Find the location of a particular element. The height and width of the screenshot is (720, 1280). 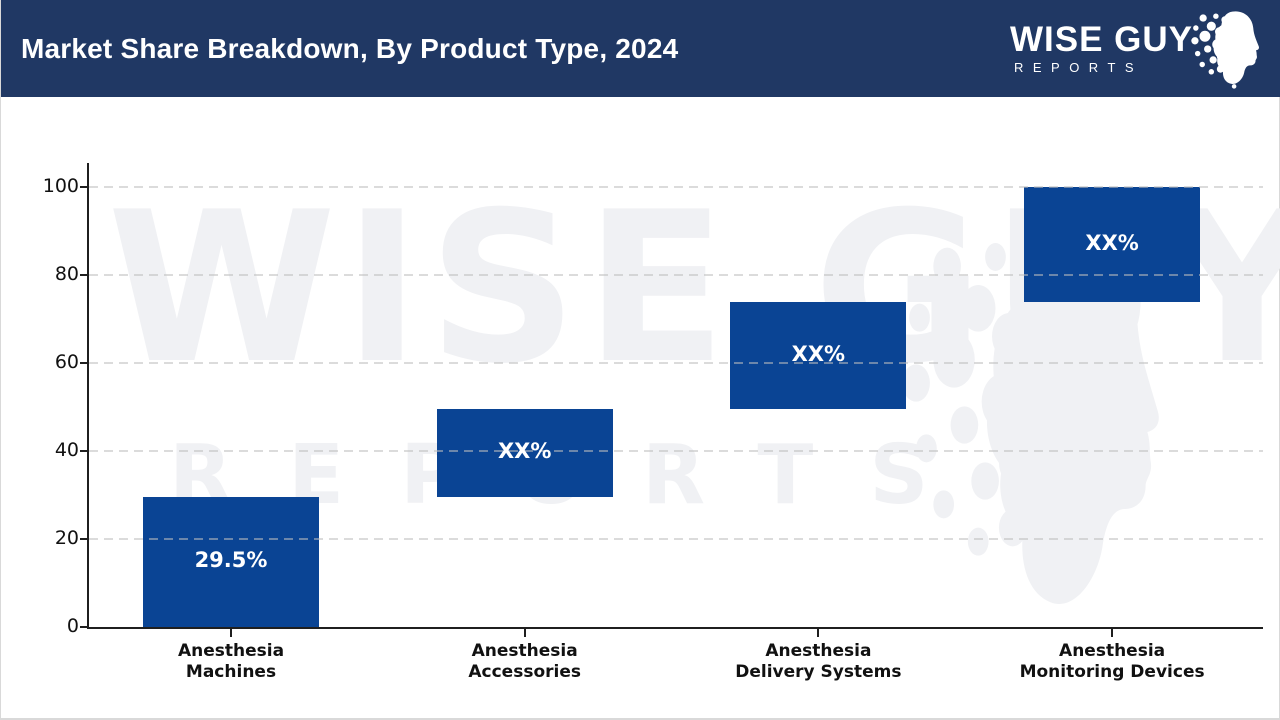

category-label: Anesthesia Accessories is located at coordinates (525, 662).